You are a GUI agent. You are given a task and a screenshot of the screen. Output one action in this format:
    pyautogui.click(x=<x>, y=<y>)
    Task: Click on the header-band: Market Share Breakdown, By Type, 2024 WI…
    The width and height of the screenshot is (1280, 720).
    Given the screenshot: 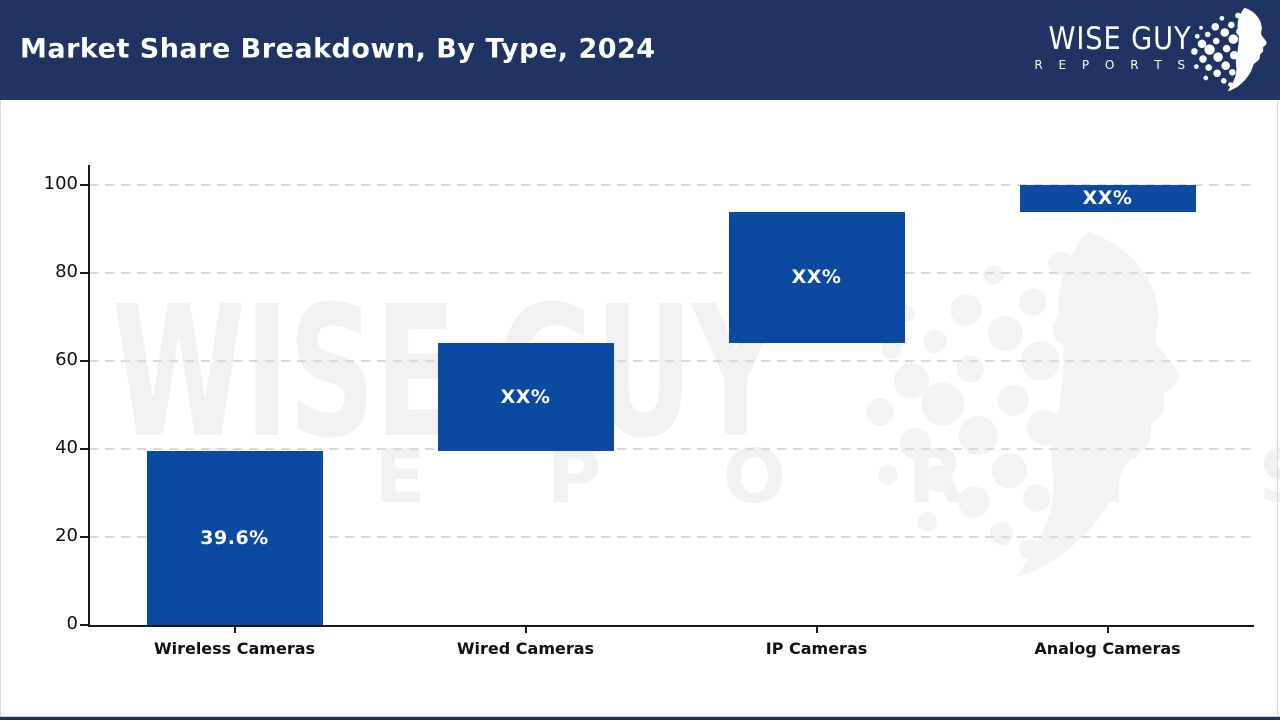 What is the action you would take?
    pyautogui.click(x=640, y=50)
    